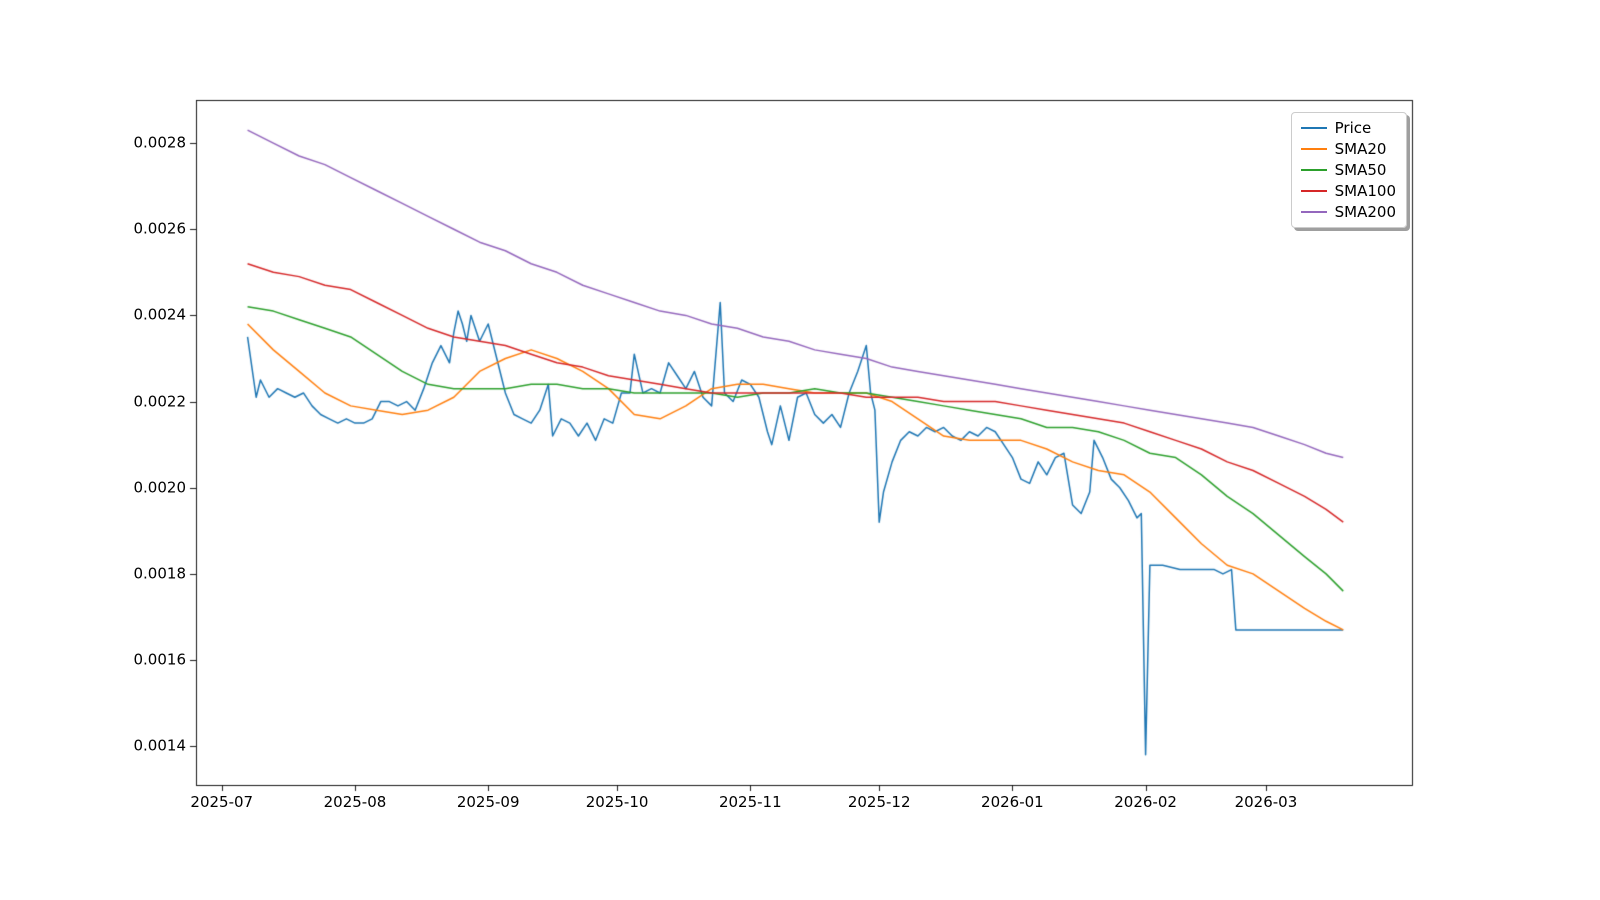 This screenshot has height=900, width=1600. What do you see at coordinates (1360, 169) in the screenshot?
I see `legend-label-sma50: SMA50` at bounding box center [1360, 169].